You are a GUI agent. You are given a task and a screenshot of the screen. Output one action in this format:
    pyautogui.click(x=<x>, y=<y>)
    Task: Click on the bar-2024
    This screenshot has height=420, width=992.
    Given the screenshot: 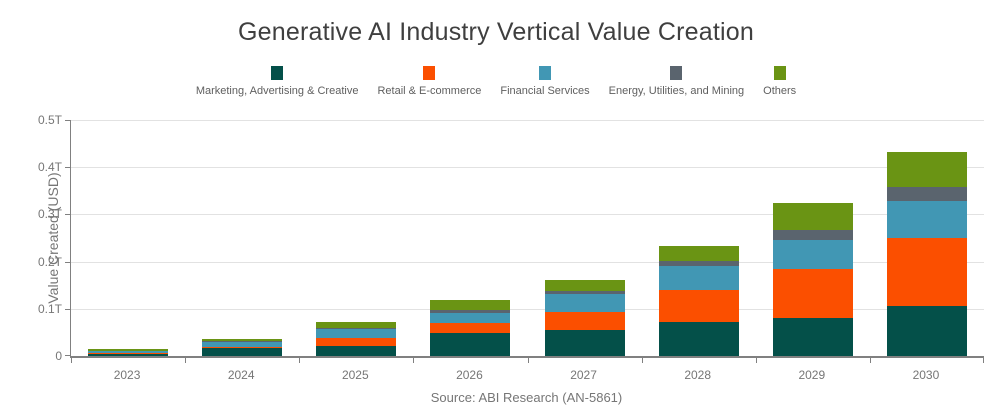 What is the action you would take?
    pyautogui.click(x=242, y=347)
    